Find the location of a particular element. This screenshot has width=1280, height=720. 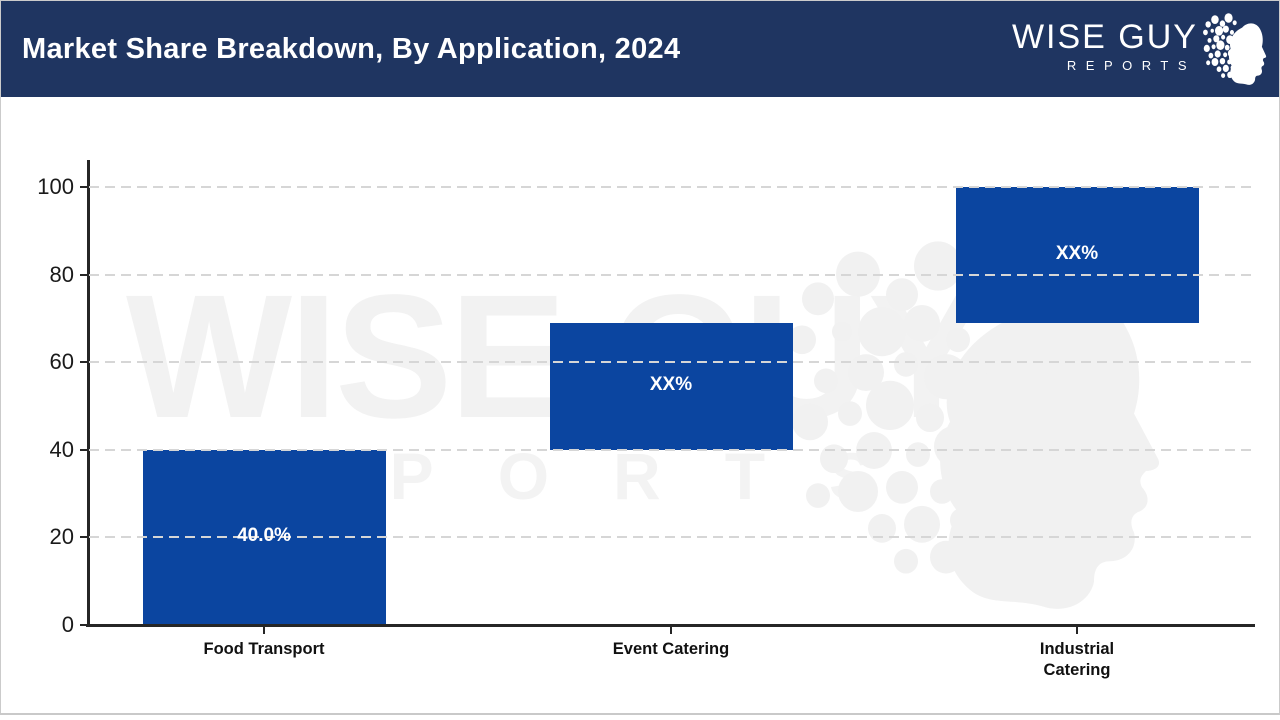

y-tick-label-20: 20 is located at coordinates (61, 537).